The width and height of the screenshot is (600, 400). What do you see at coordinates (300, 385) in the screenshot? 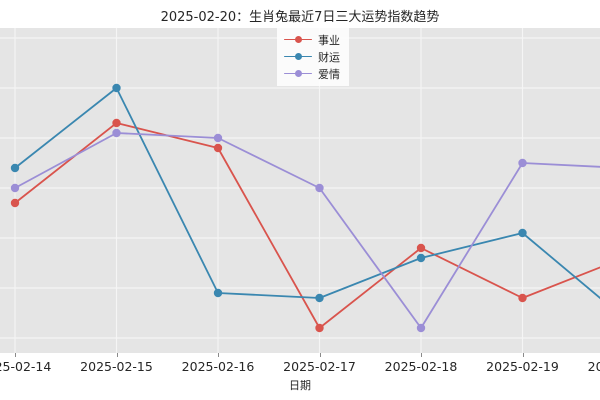
I see `x-axis-title: 日期` at bounding box center [300, 385].